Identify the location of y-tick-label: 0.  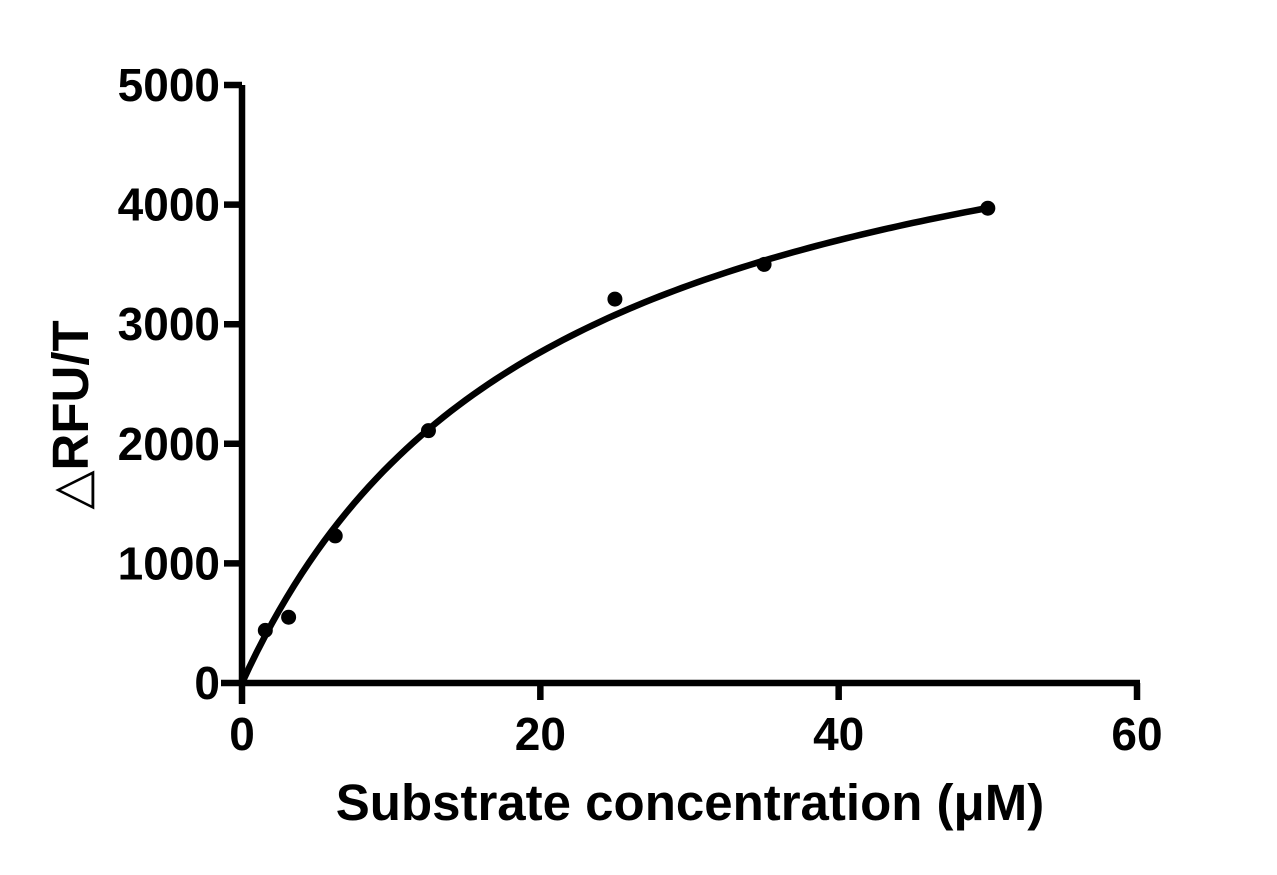
(207, 683).